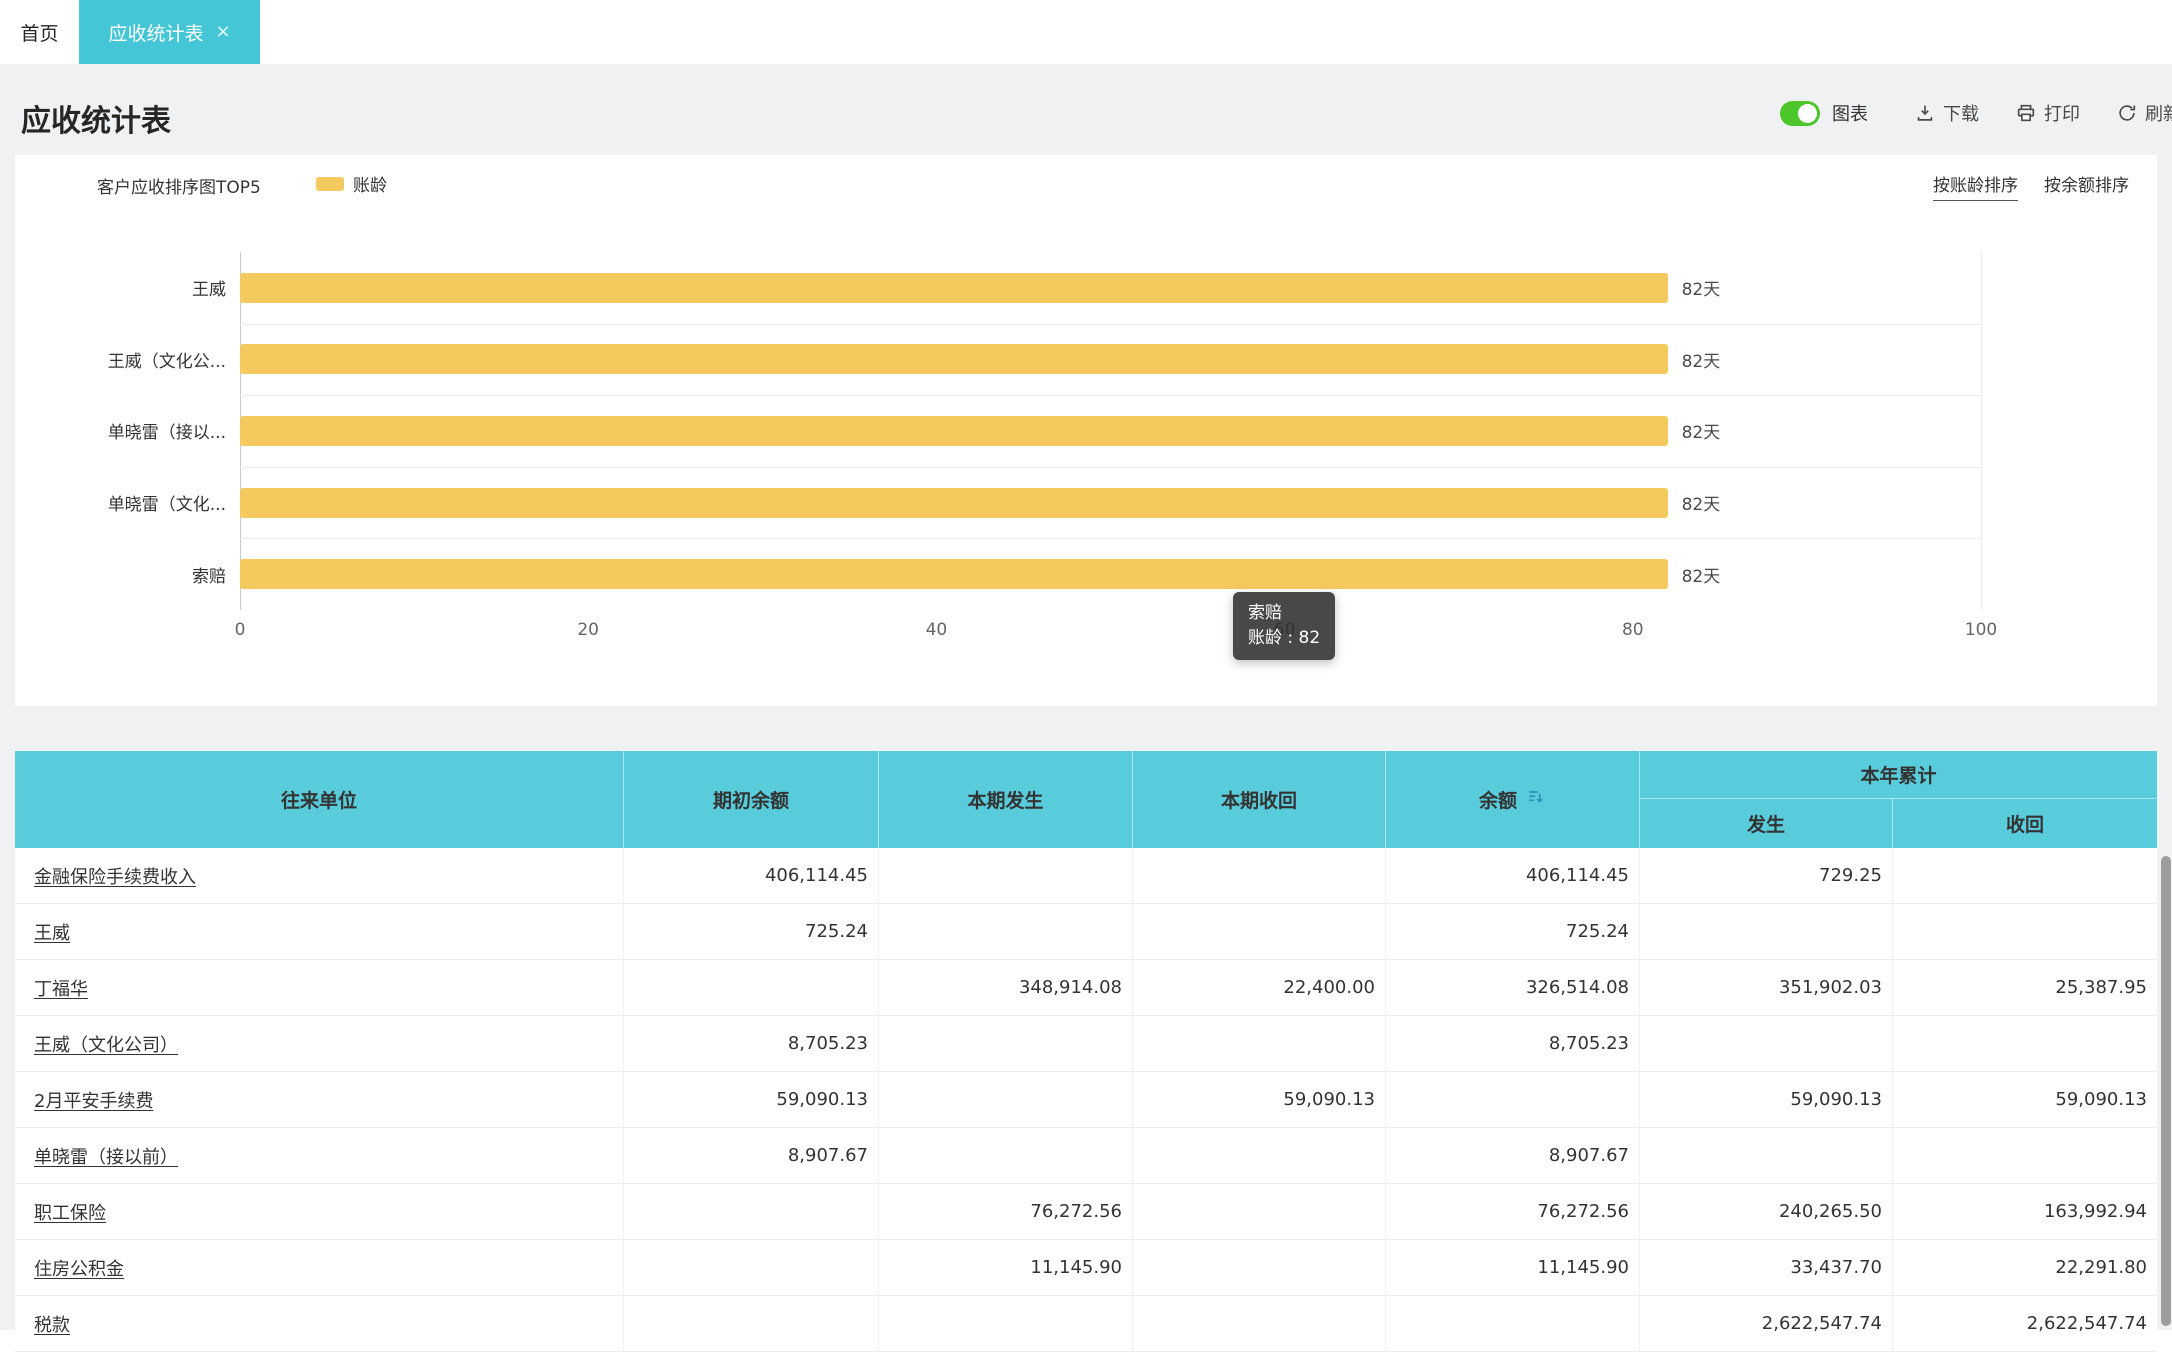  I want to click on print-button: 打印, so click(2047, 113).